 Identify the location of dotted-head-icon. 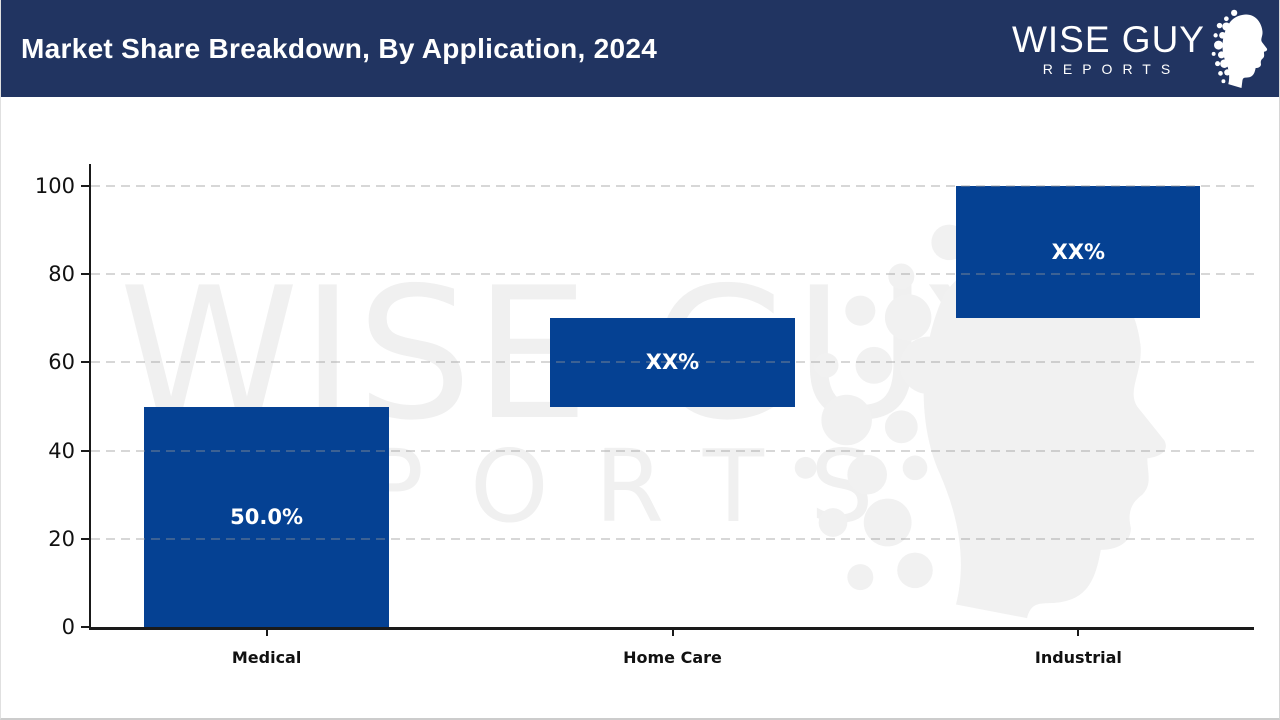
(1239, 48).